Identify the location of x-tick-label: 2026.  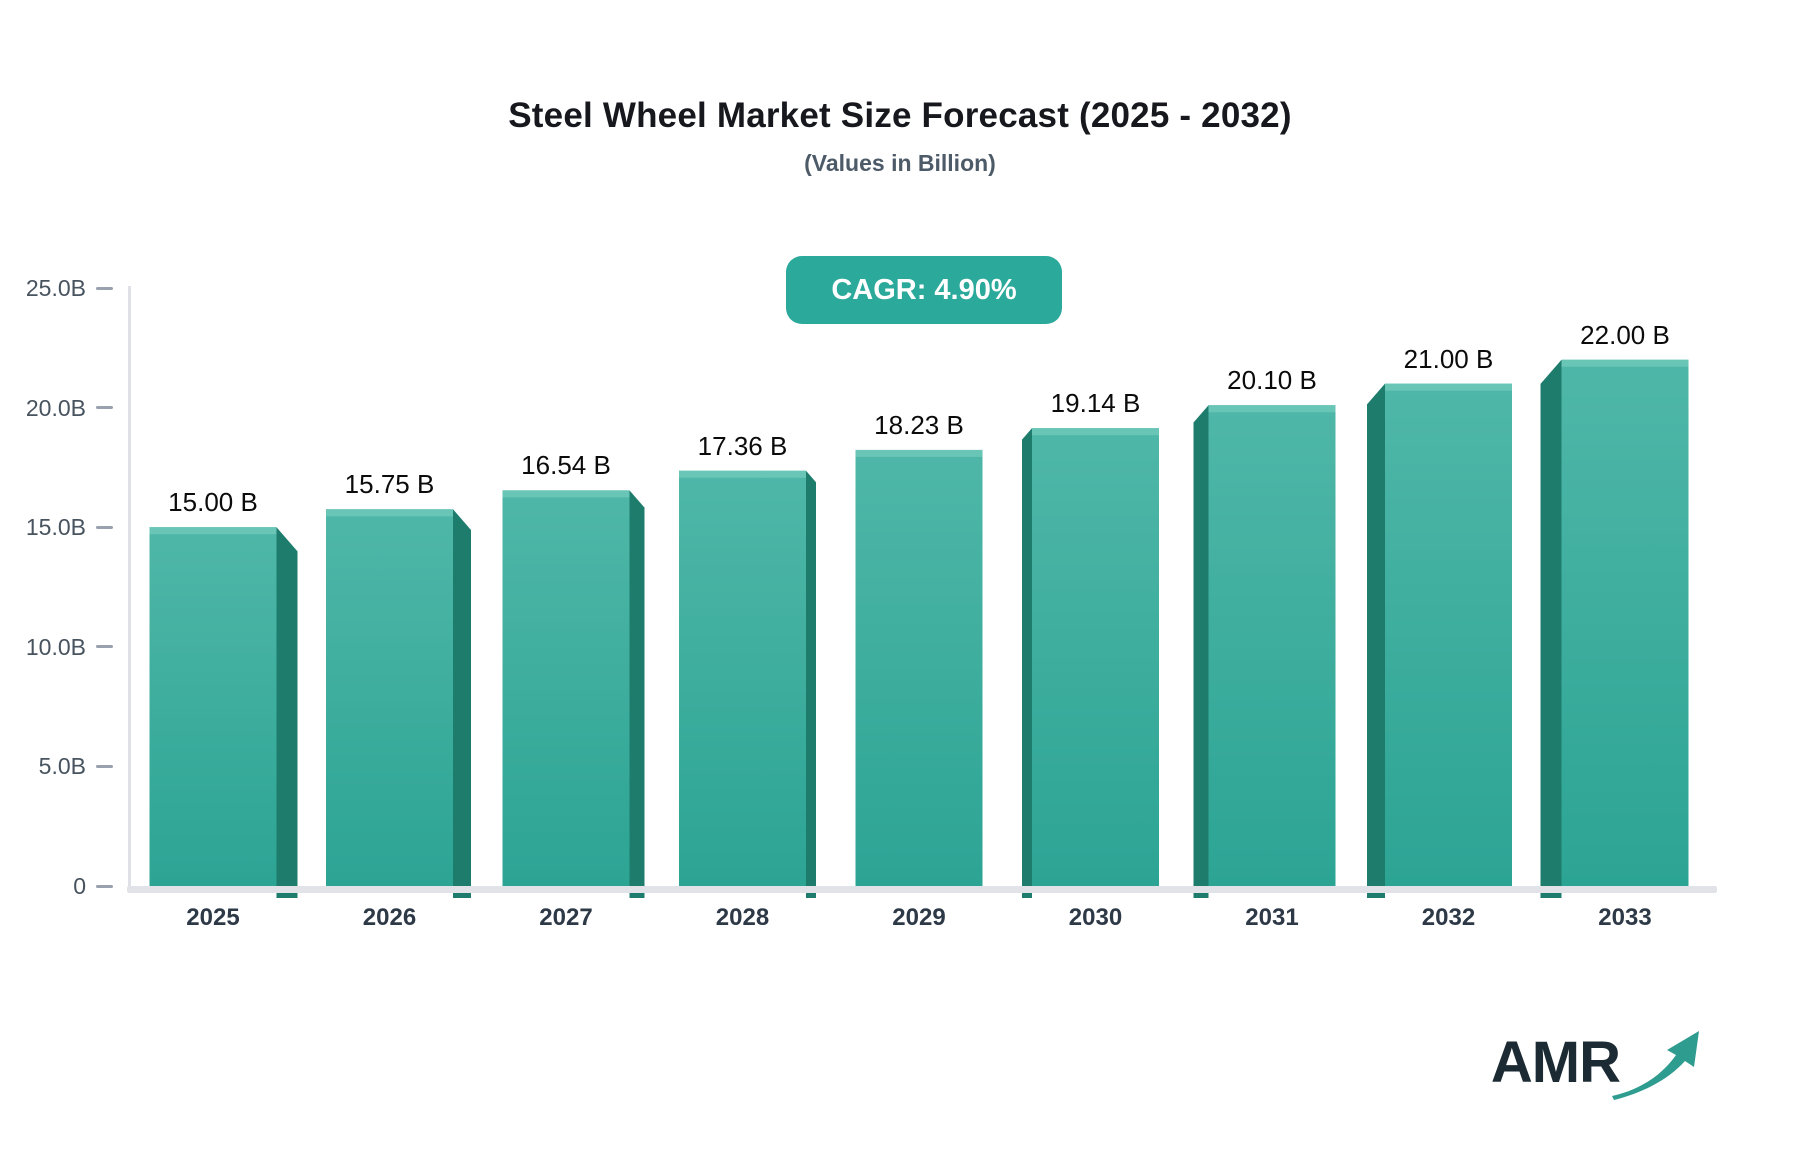
(389, 917).